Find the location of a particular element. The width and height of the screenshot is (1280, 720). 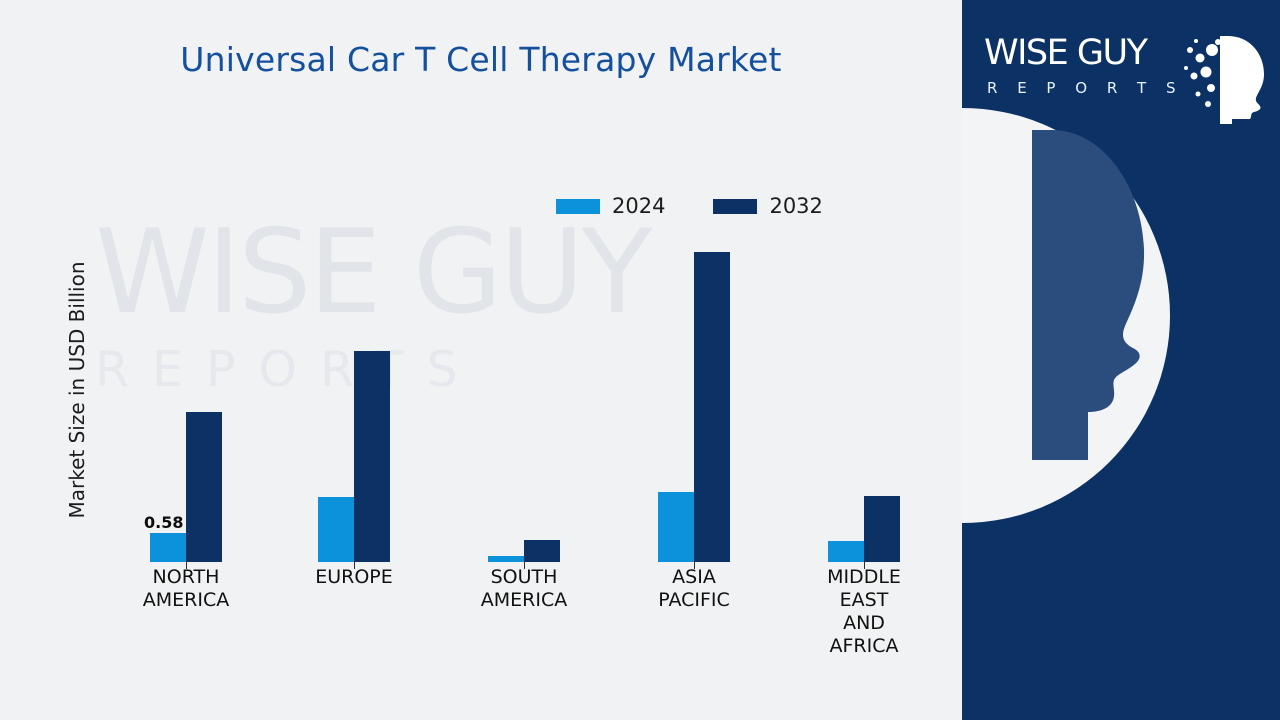

brand-logo: WISE GUY R E P O R T S is located at coordinates (1124, 78).